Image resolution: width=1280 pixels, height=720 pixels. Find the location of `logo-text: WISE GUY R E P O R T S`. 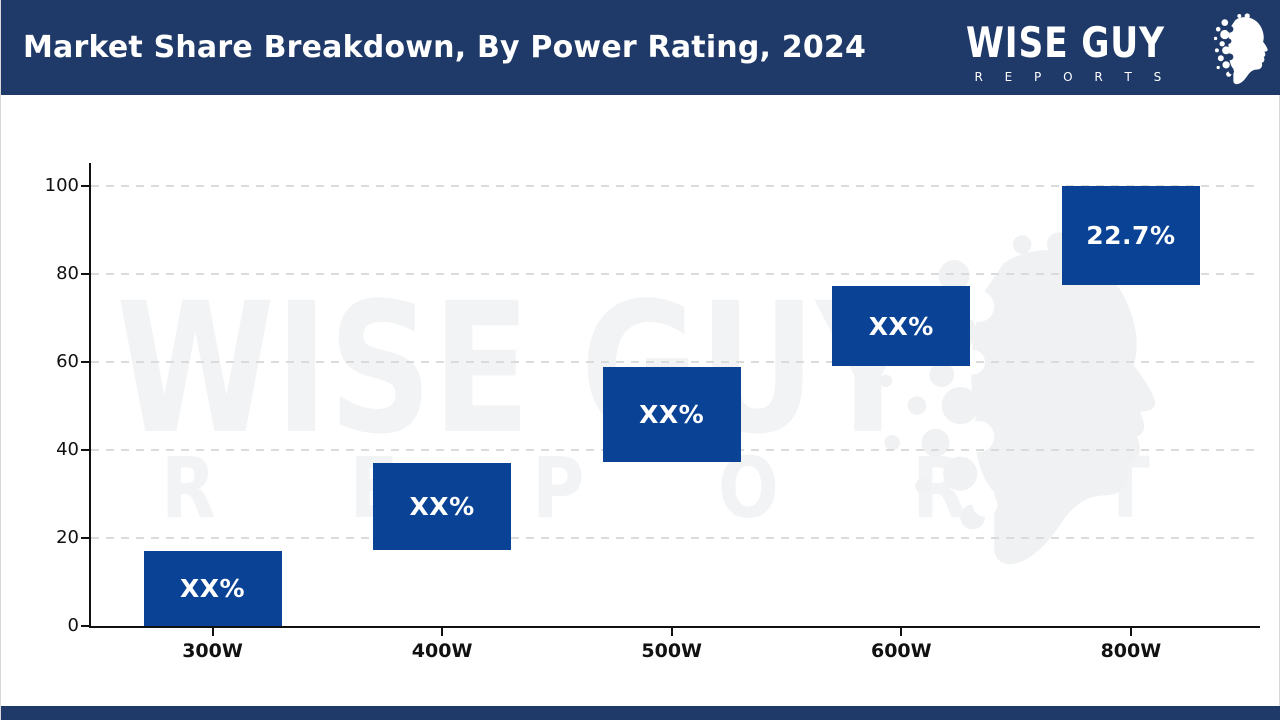

logo-text: WISE GUY R E P O R T S is located at coordinates (1087, 51).